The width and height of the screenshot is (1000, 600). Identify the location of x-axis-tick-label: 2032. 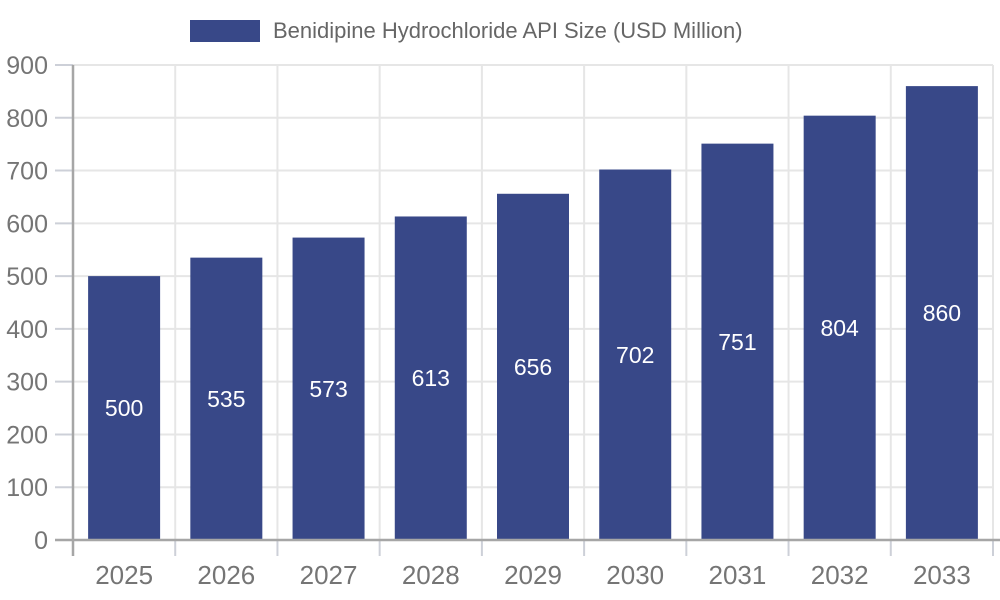
(840, 575).